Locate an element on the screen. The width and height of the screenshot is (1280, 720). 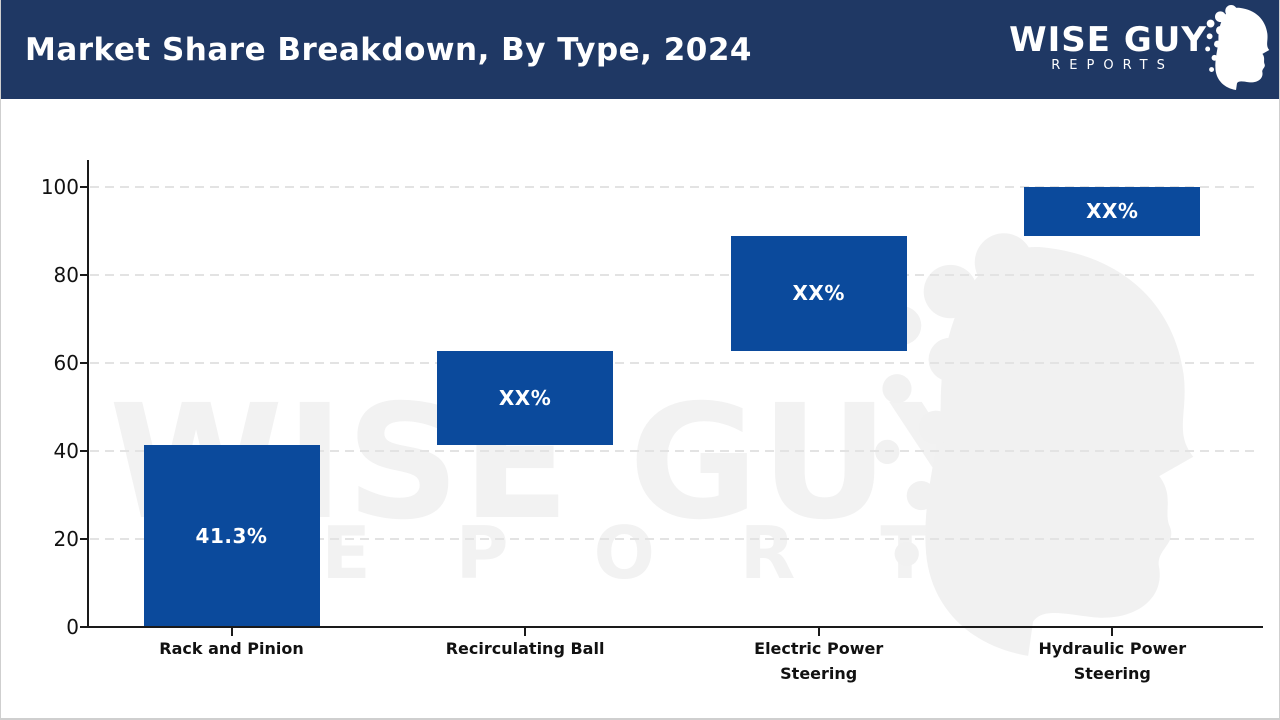
bar-value-label: 41.3% is located at coordinates (231, 536).